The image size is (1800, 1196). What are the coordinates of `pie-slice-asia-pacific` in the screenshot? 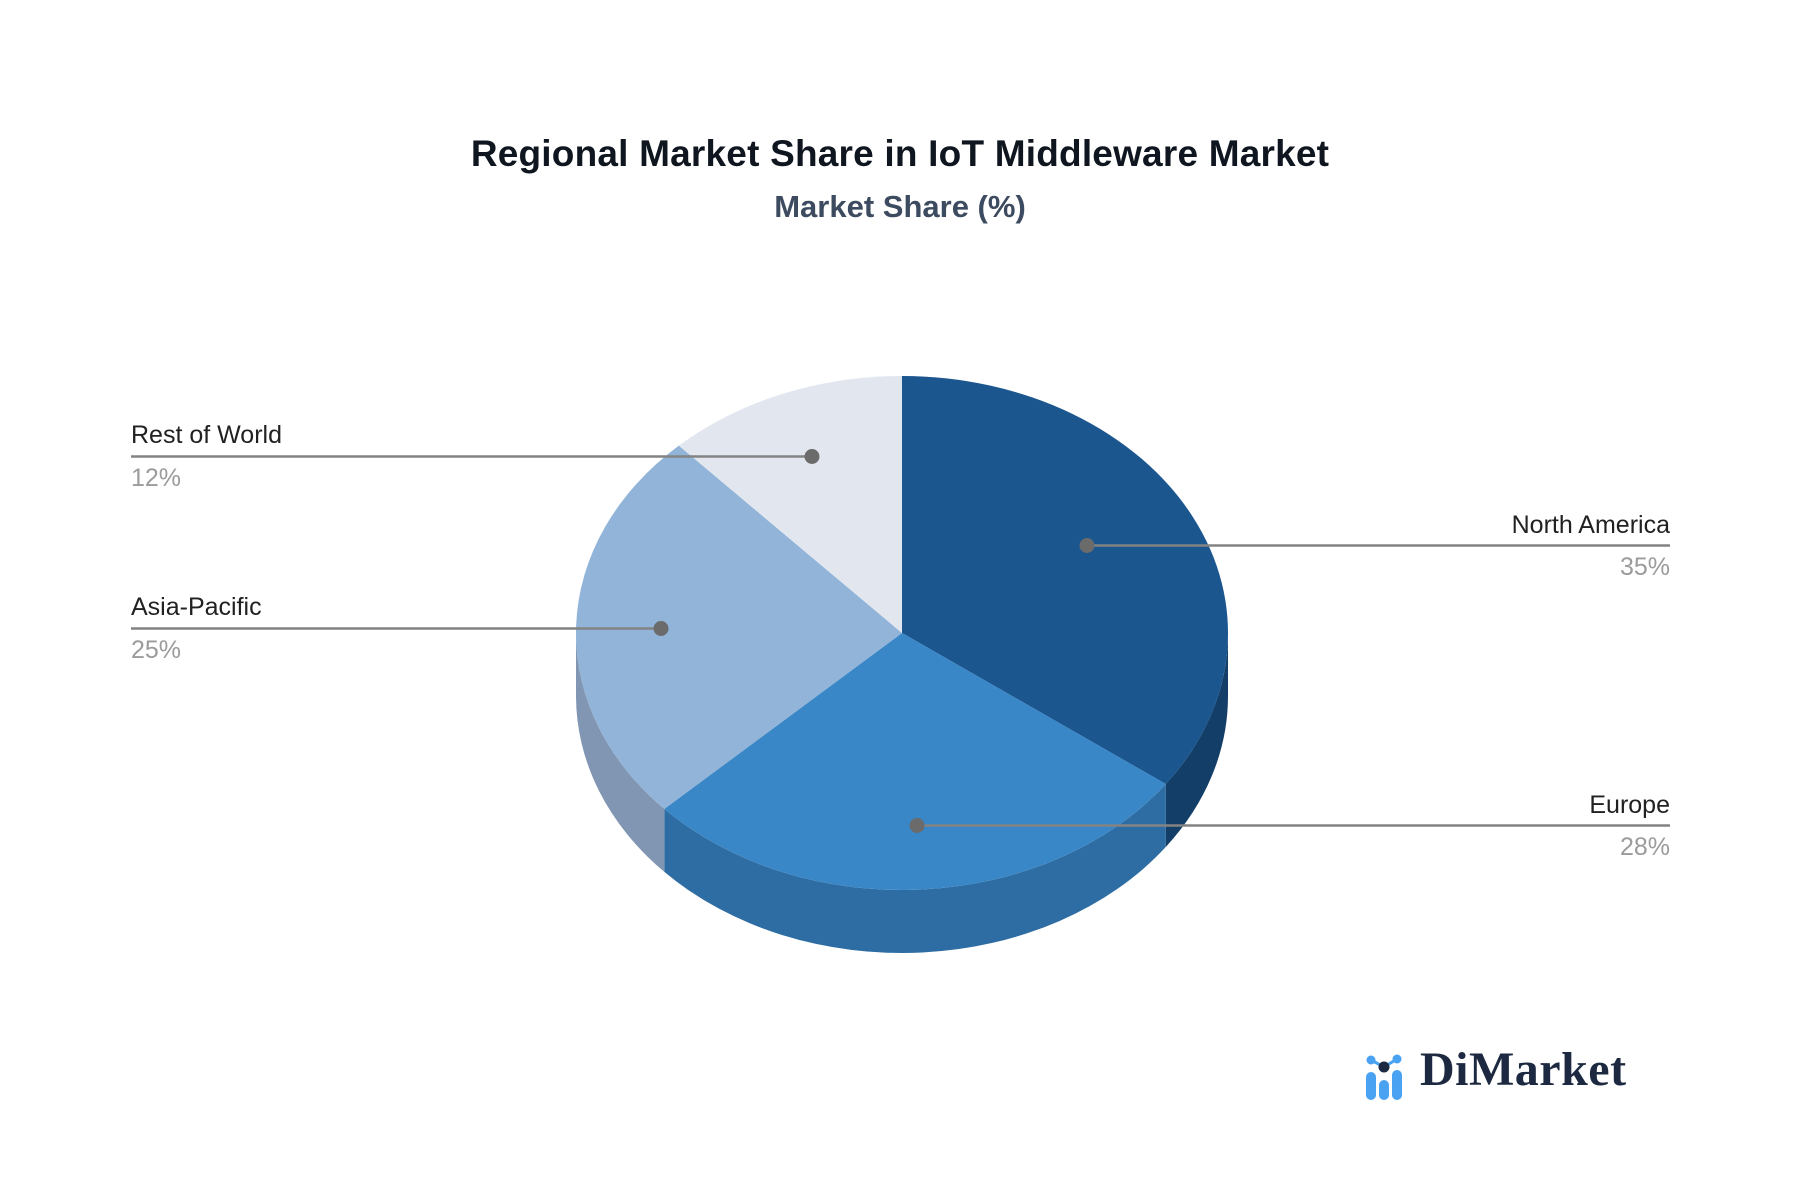 It's located at (738, 627).